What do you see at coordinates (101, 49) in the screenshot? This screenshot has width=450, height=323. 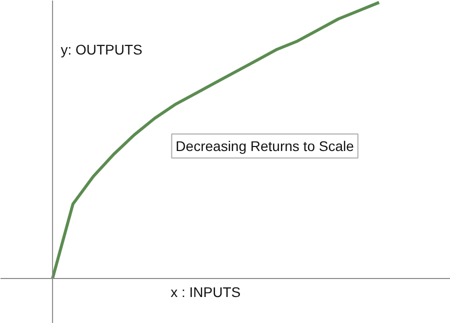 I see `y-axis-title: y: OUTPUTS` at bounding box center [101, 49].